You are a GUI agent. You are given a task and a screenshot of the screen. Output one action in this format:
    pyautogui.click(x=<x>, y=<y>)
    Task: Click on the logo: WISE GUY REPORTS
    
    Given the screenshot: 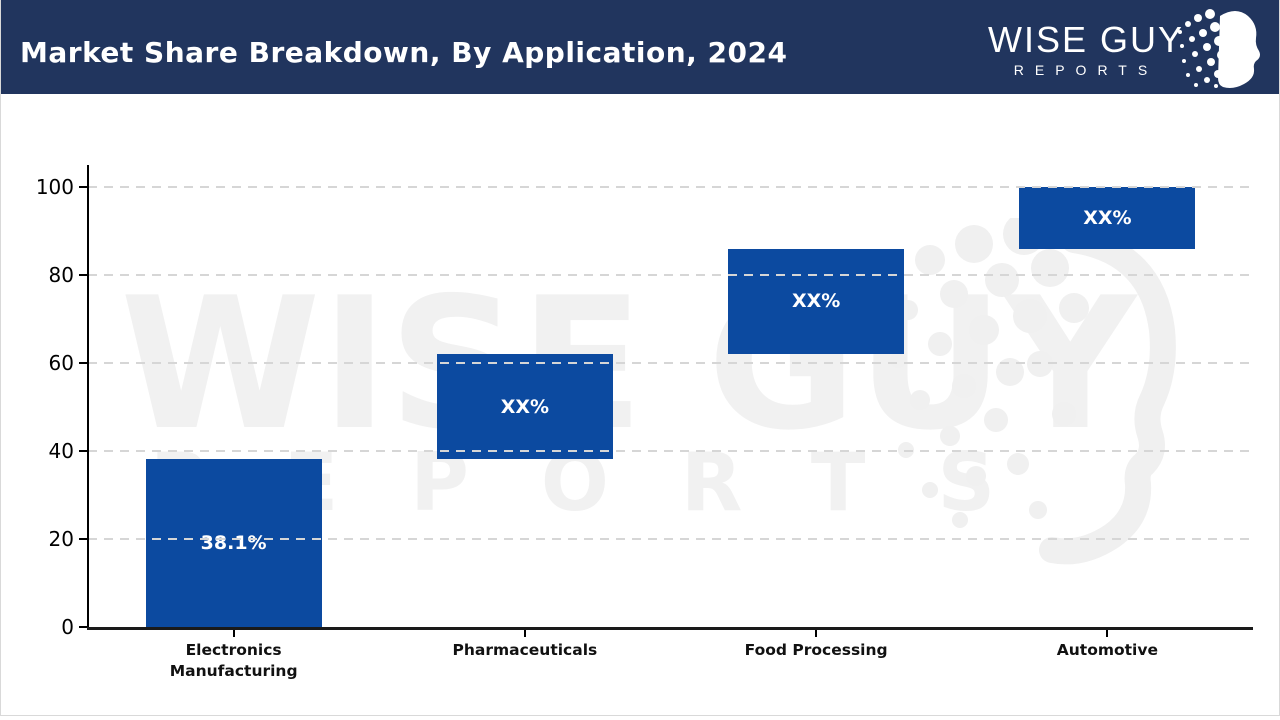 What is the action you would take?
    pyautogui.click(x=1125, y=48)
    